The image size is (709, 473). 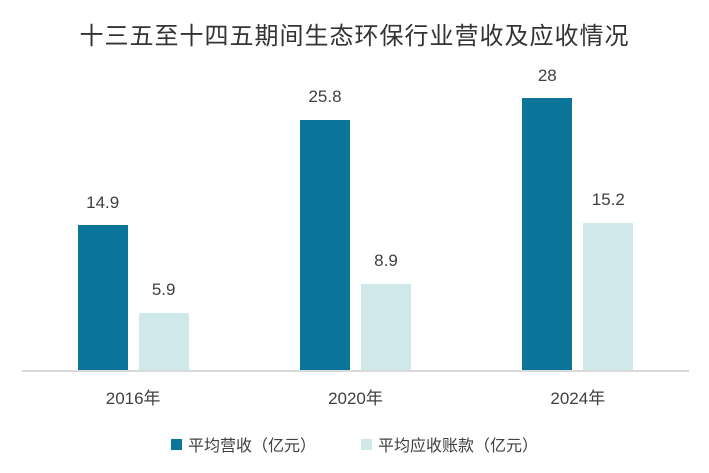 What do you see at coordinates (251, 446) in the screenshot?
I see `legend-label: 平均营收（亿元）` at bounding box center [251, 446].